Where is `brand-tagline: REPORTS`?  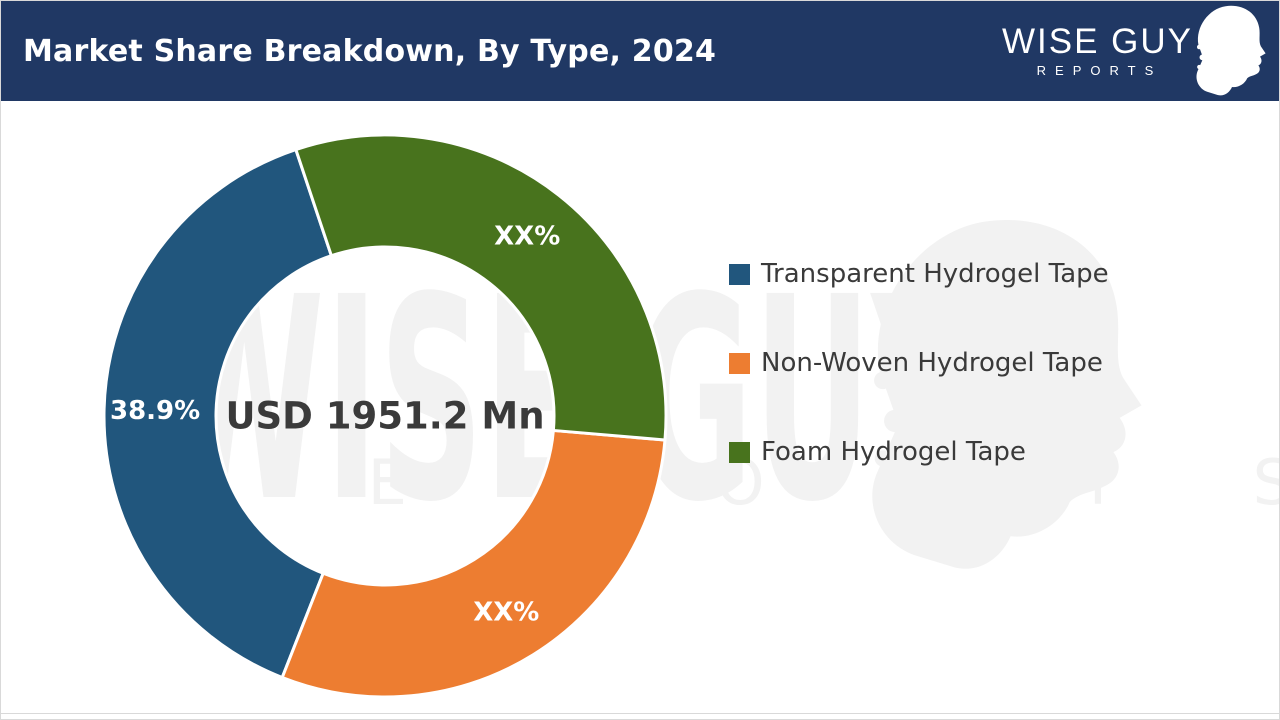
brand-tagline: REPORTS is located at coordinates (1099, 70).